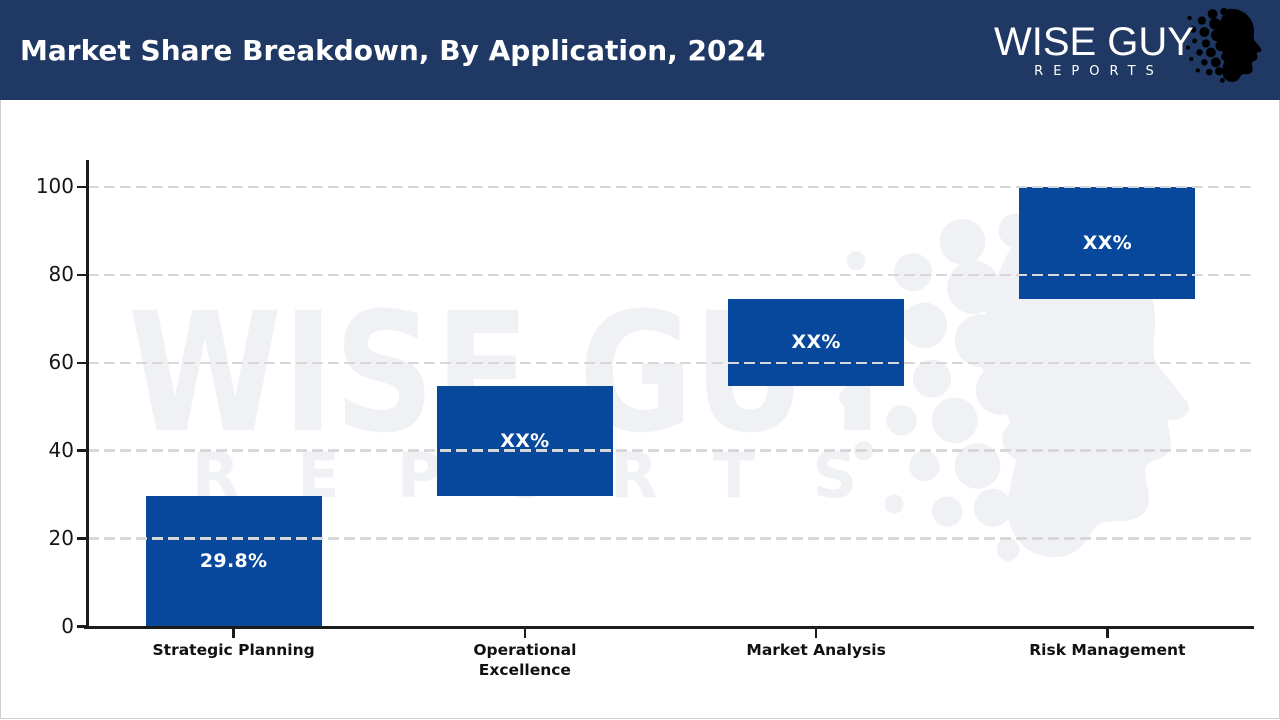 Image resolution: width=1280 pixels, height=720 pixels. I want to click on y-tick-label-0: 0, so click(67, 625).